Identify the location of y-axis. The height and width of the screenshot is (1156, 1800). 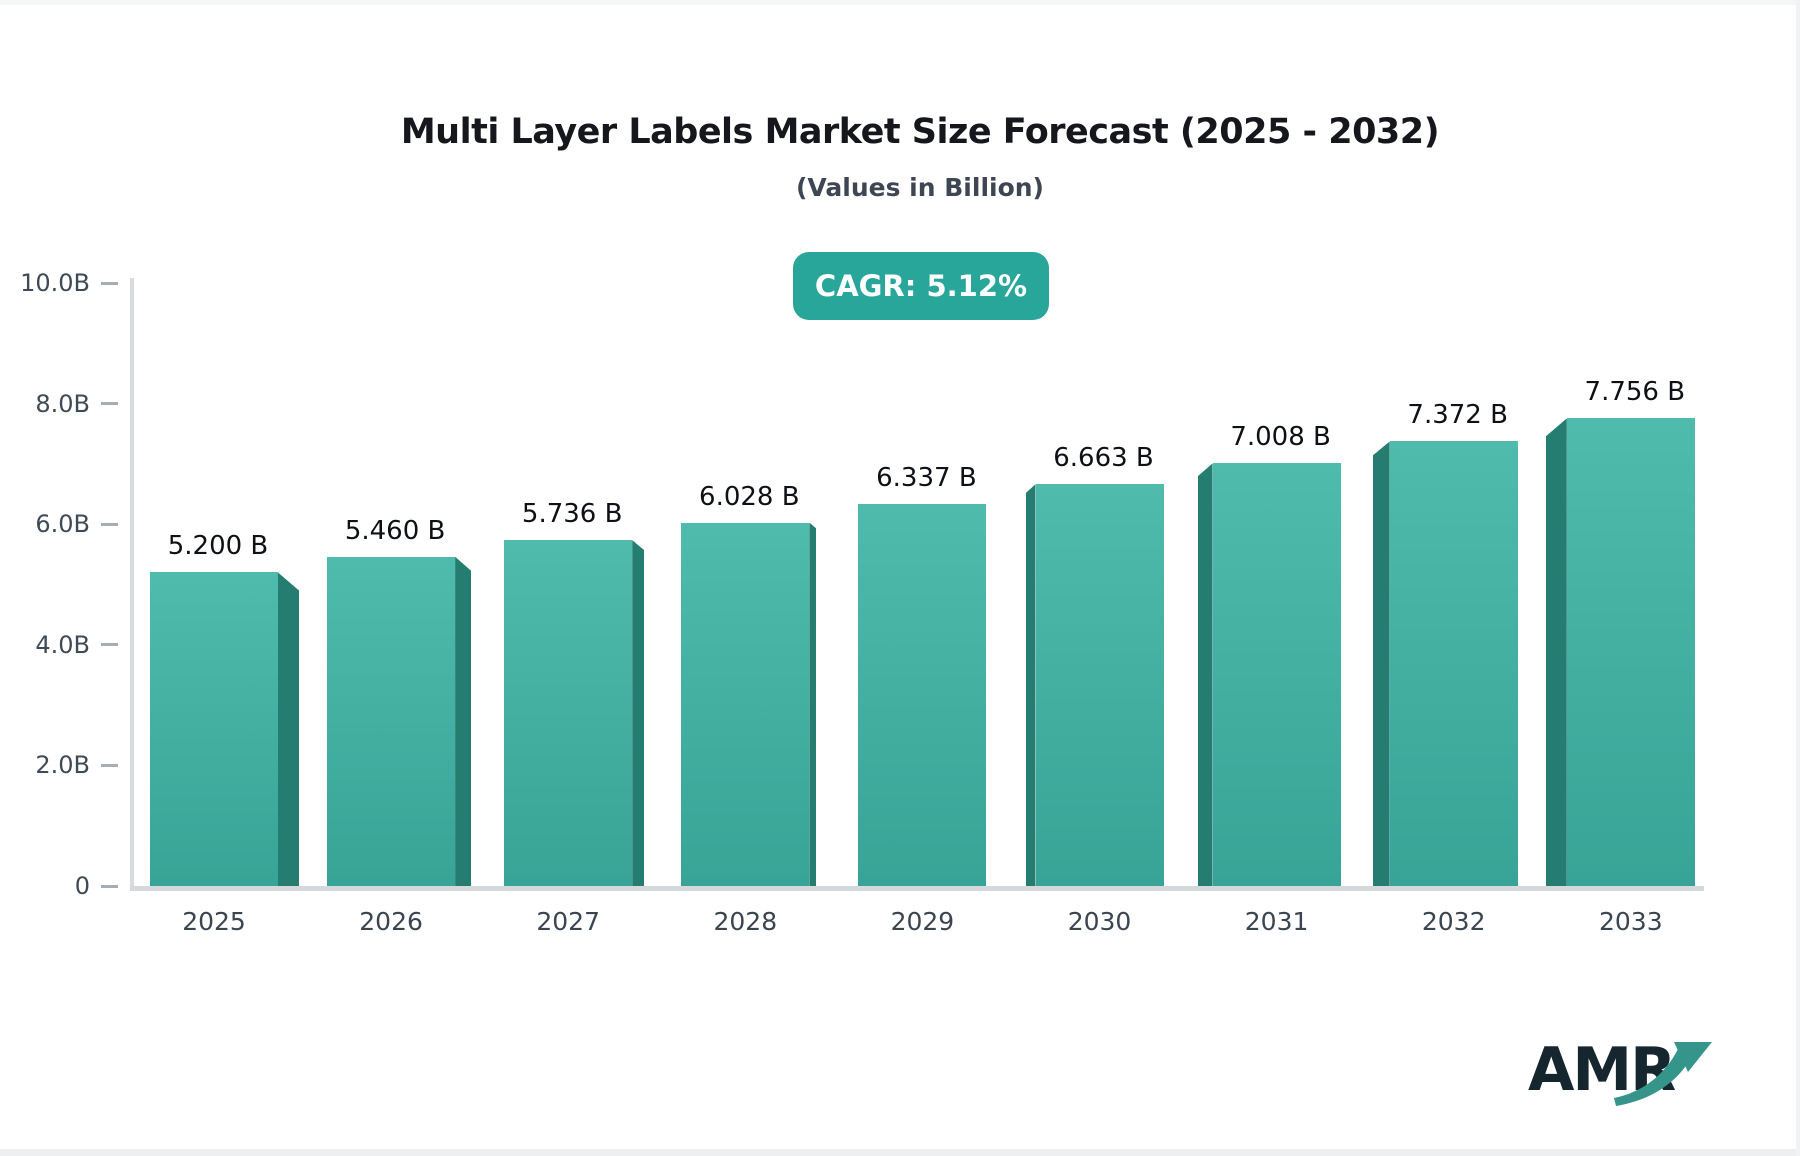
(132, 583).